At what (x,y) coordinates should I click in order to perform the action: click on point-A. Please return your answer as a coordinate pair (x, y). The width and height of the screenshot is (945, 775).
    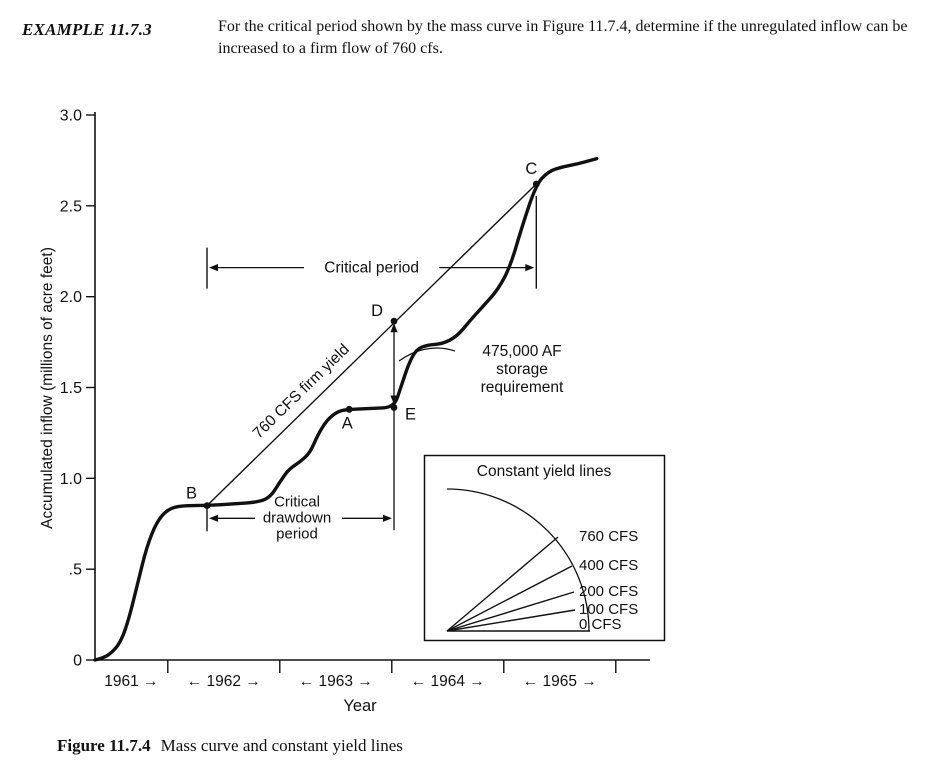
    Looking at the image, I should click on (349, 409).